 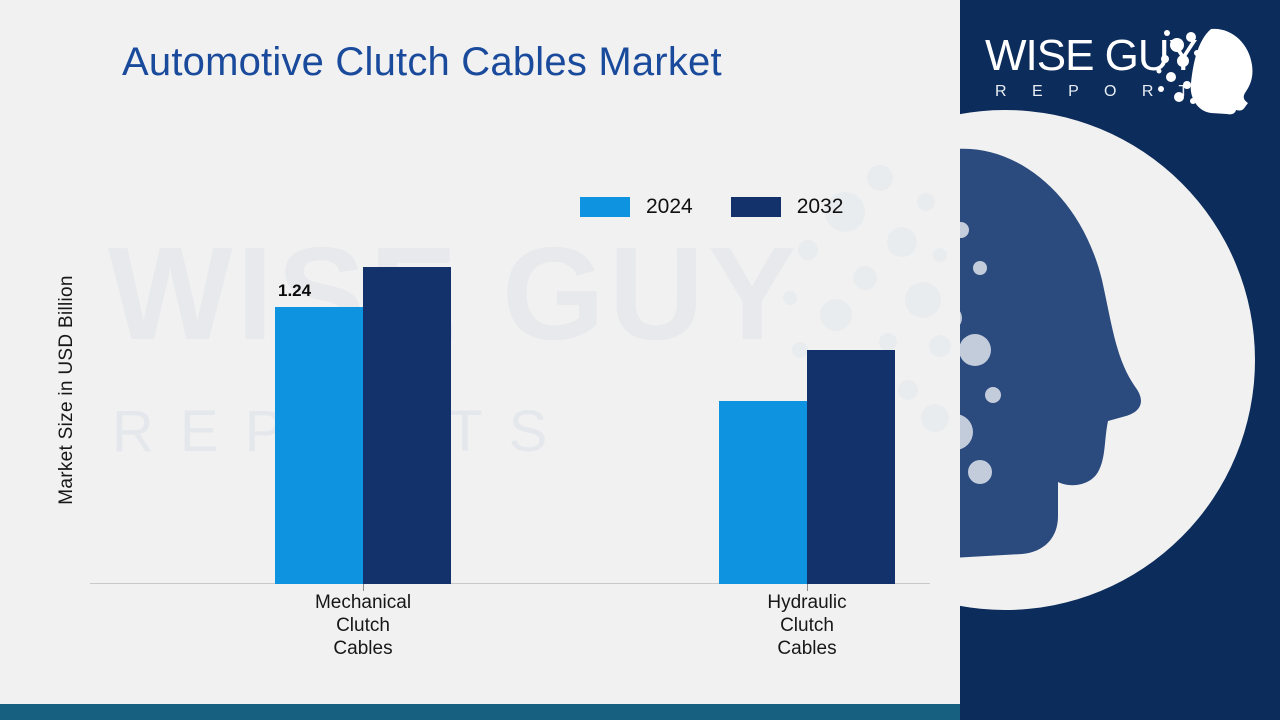 I want to click on legend-label-2024: 2024, so click(x=669, y=206).